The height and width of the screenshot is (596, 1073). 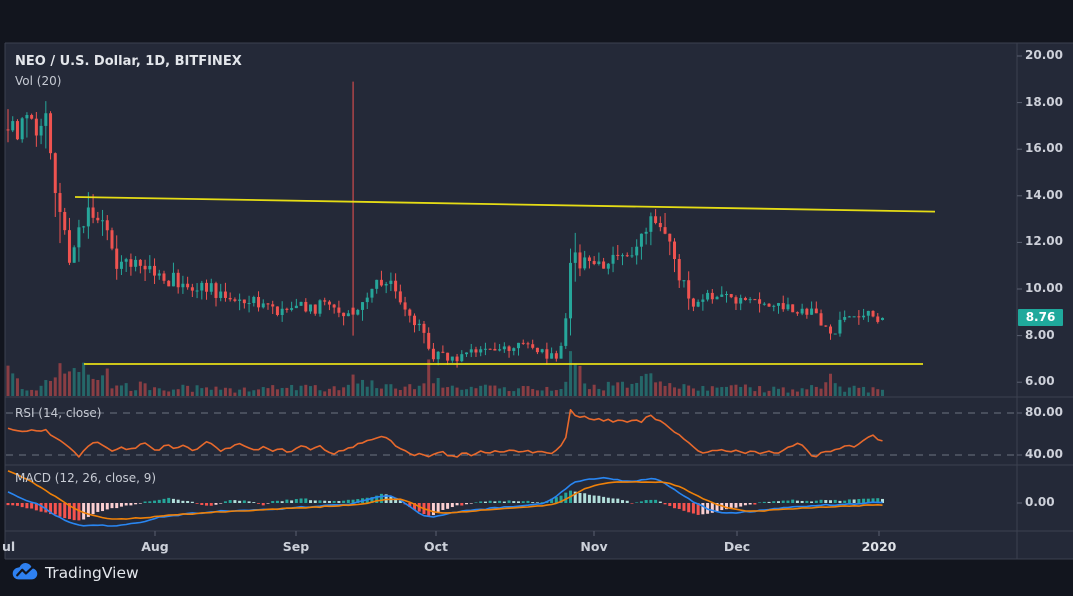 What do you see at coordinates (1044, 241) in the screenshot?
I see `axis-tick-label: 12.00` at bounding box center [1044, 241].